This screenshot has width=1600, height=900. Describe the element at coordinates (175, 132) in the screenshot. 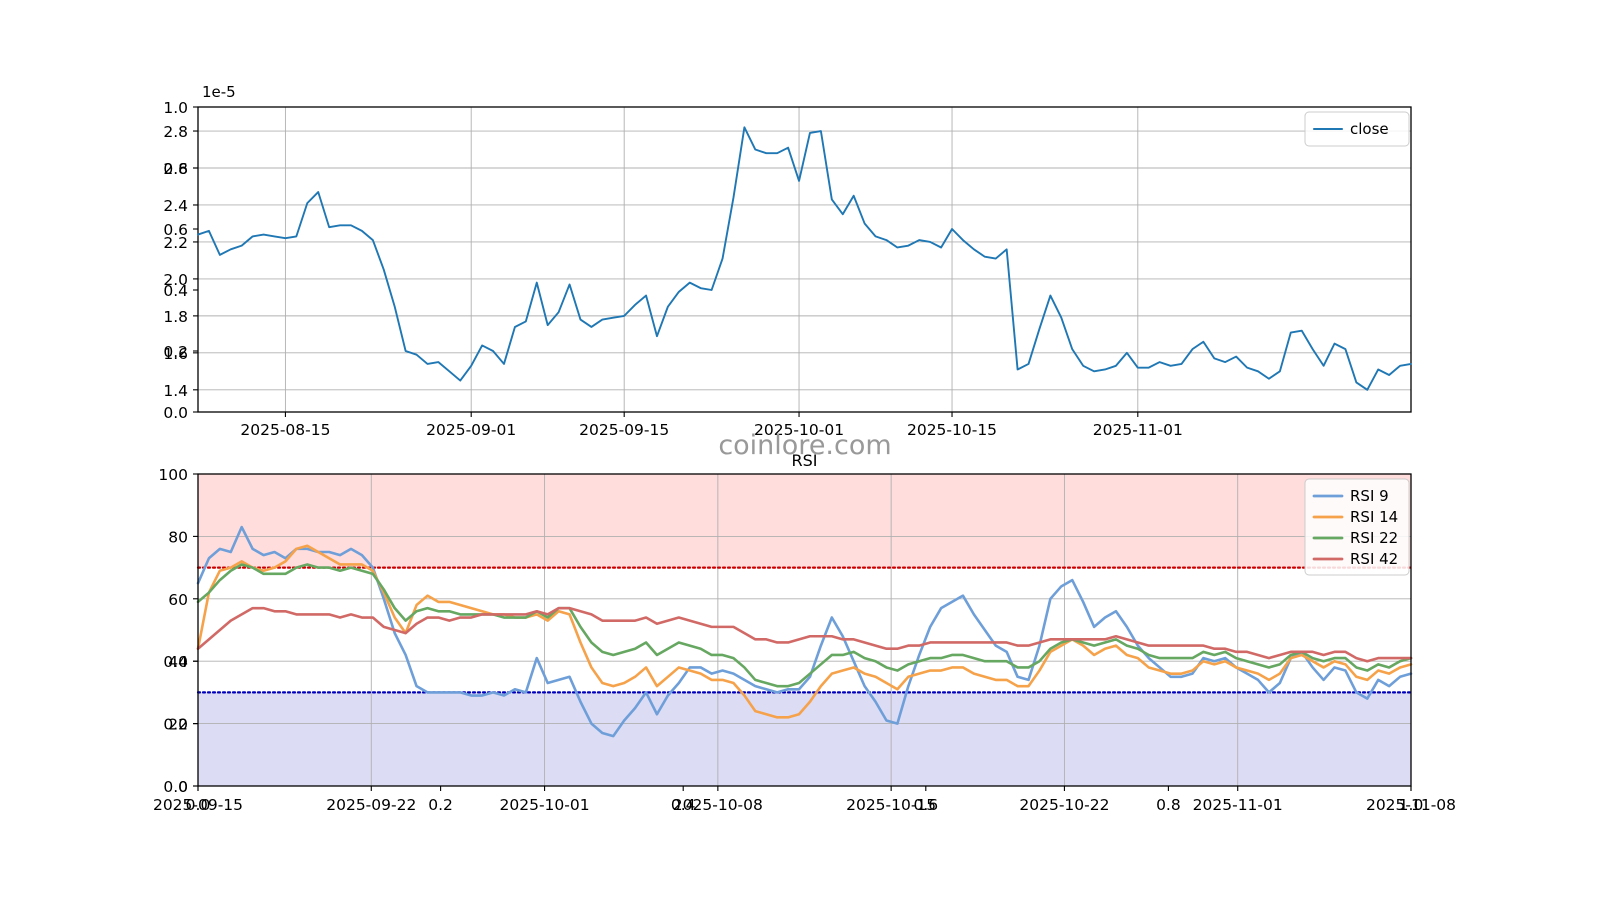

I see `price-ytick-label: 2.8` at that location.